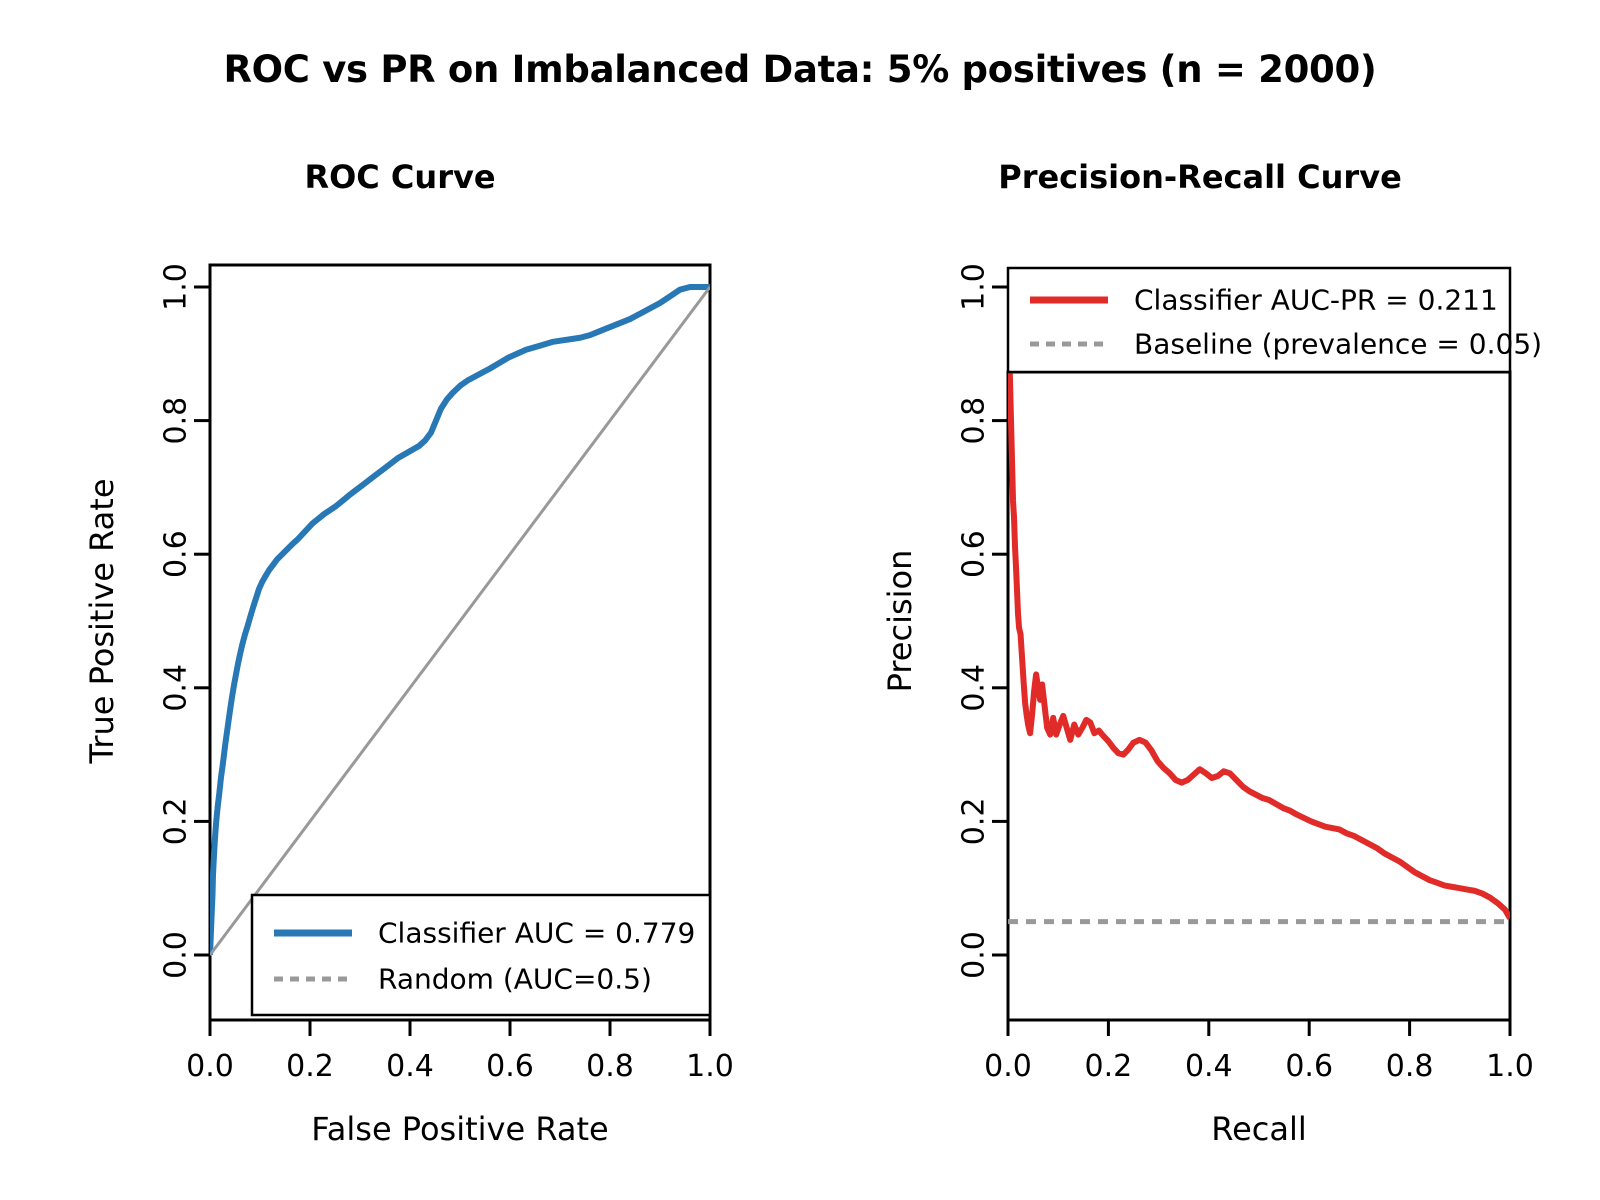 This screenshot has height=1200, width=1600. I want to click on y-axis-title: Precision, so click(900, 621).